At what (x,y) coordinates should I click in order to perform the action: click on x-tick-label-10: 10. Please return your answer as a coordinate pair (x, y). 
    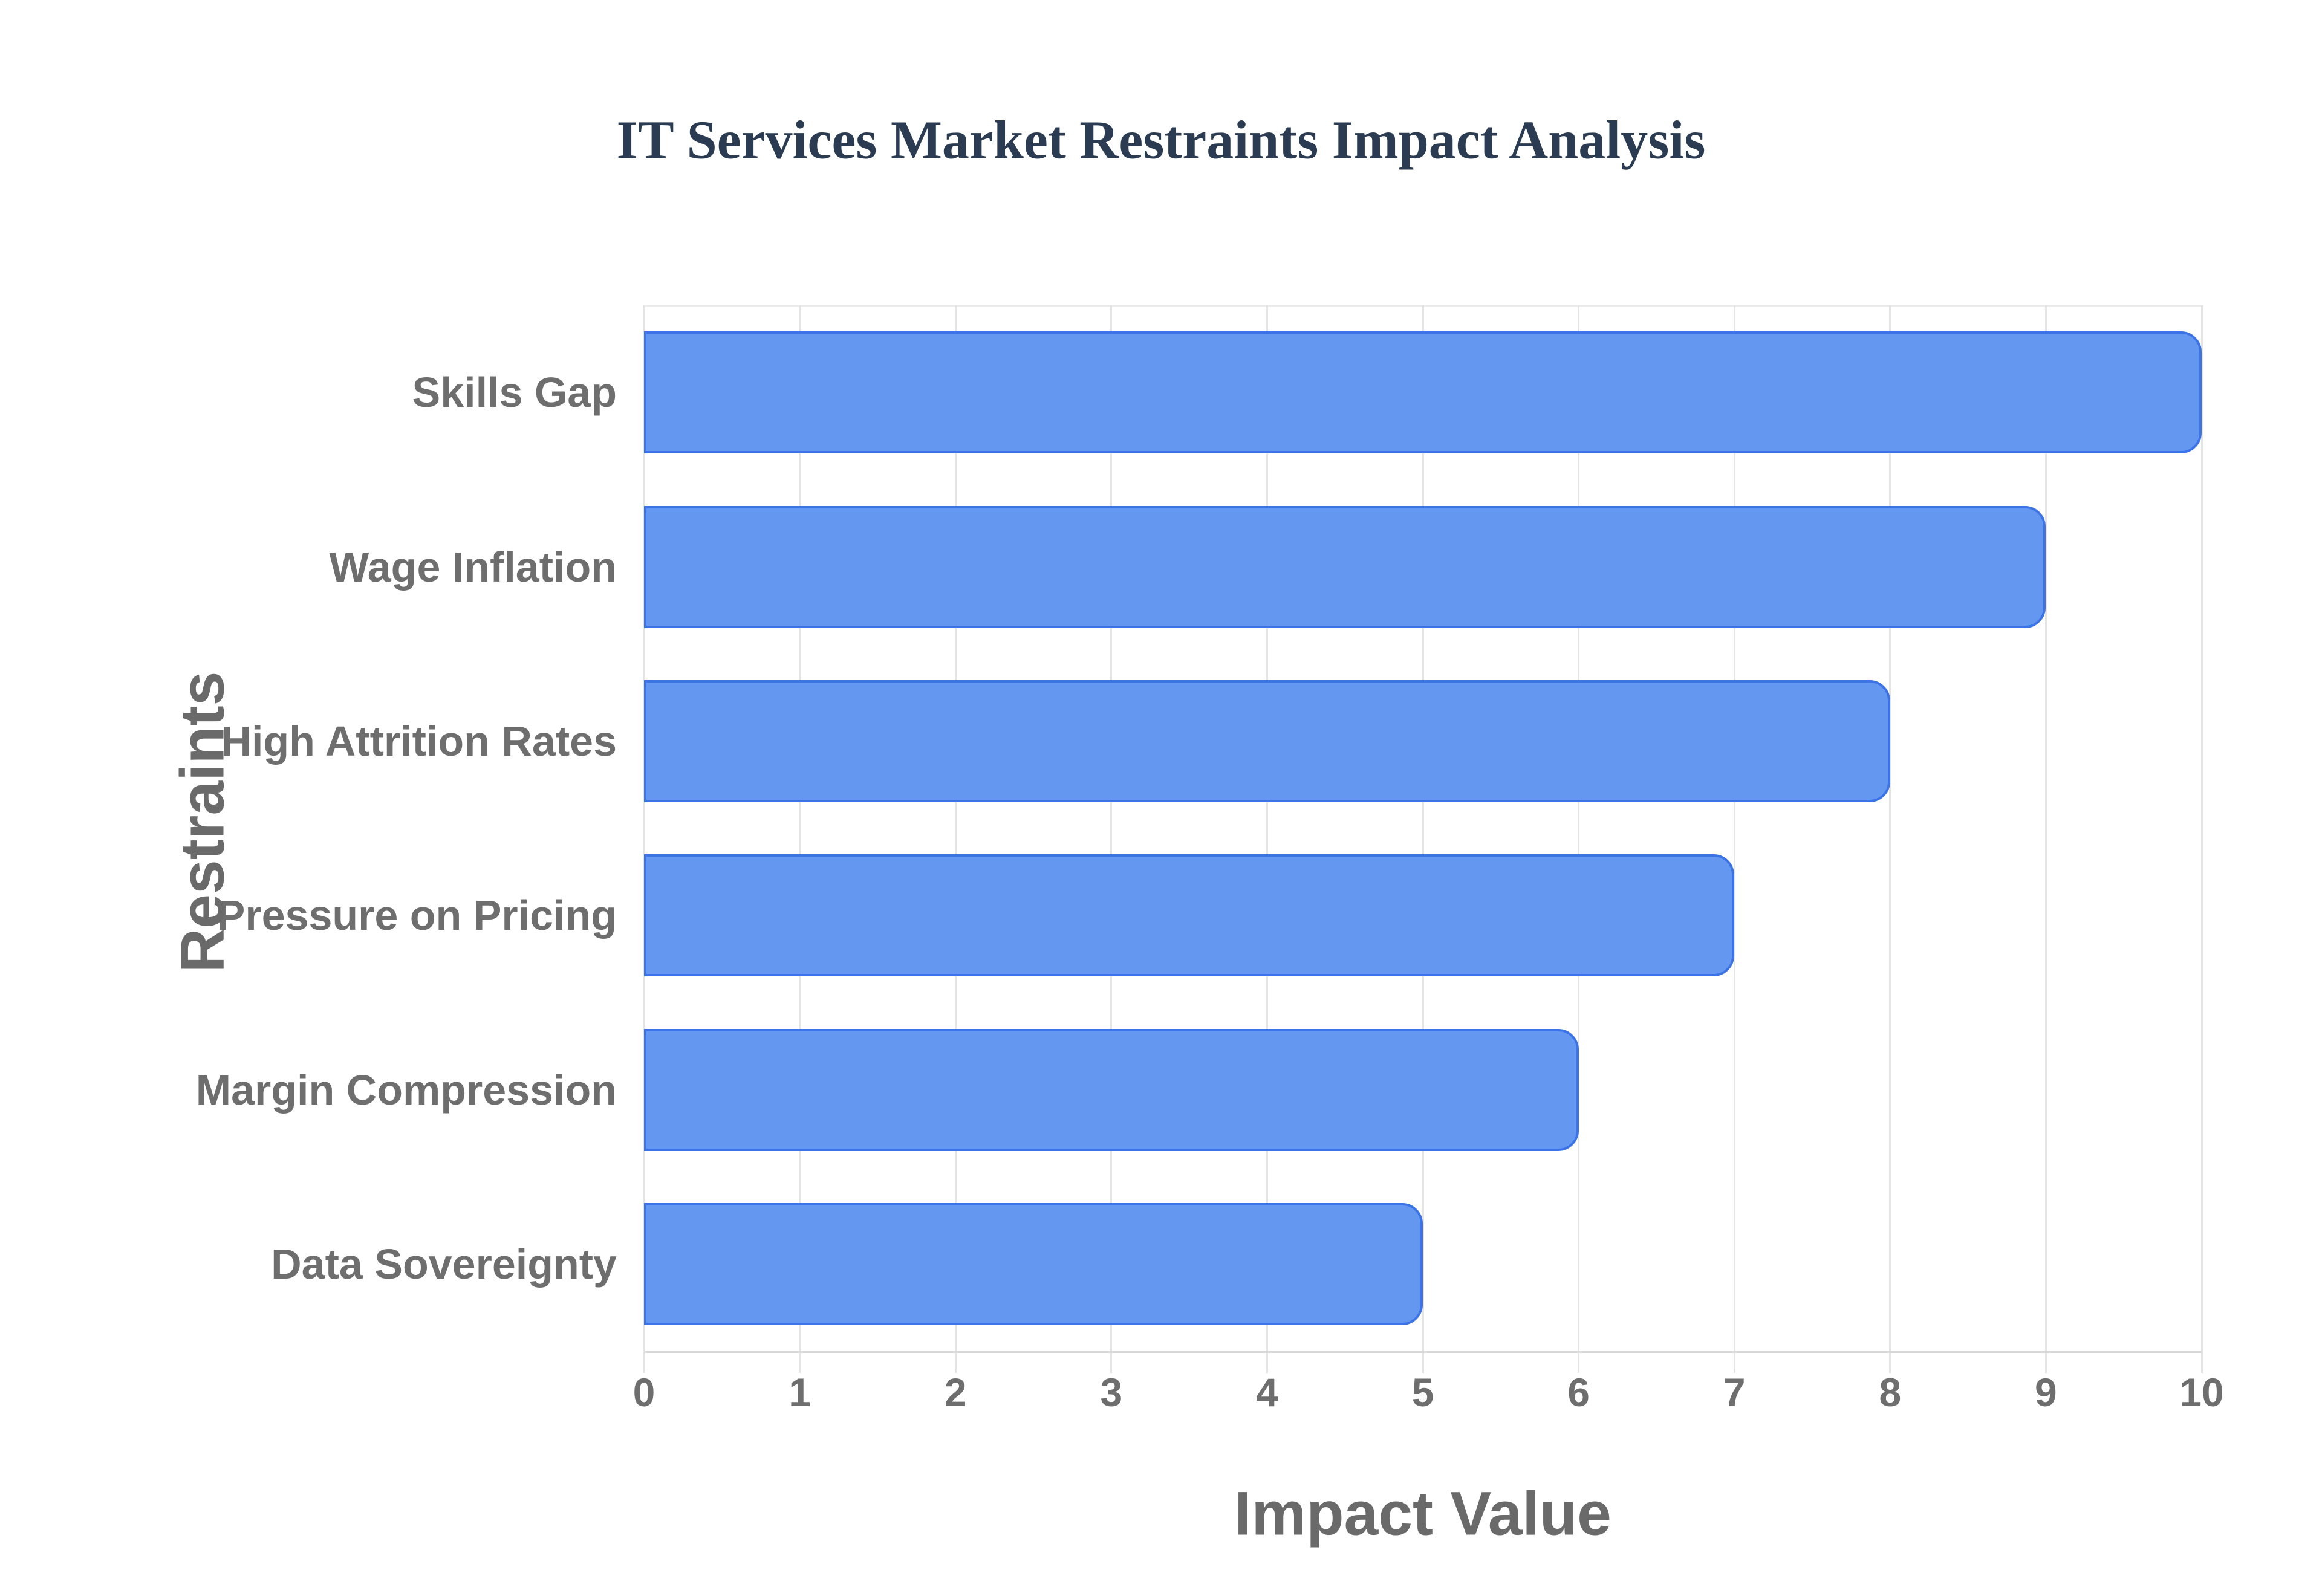
    Looking at the image, I should click on (2201, 1392).